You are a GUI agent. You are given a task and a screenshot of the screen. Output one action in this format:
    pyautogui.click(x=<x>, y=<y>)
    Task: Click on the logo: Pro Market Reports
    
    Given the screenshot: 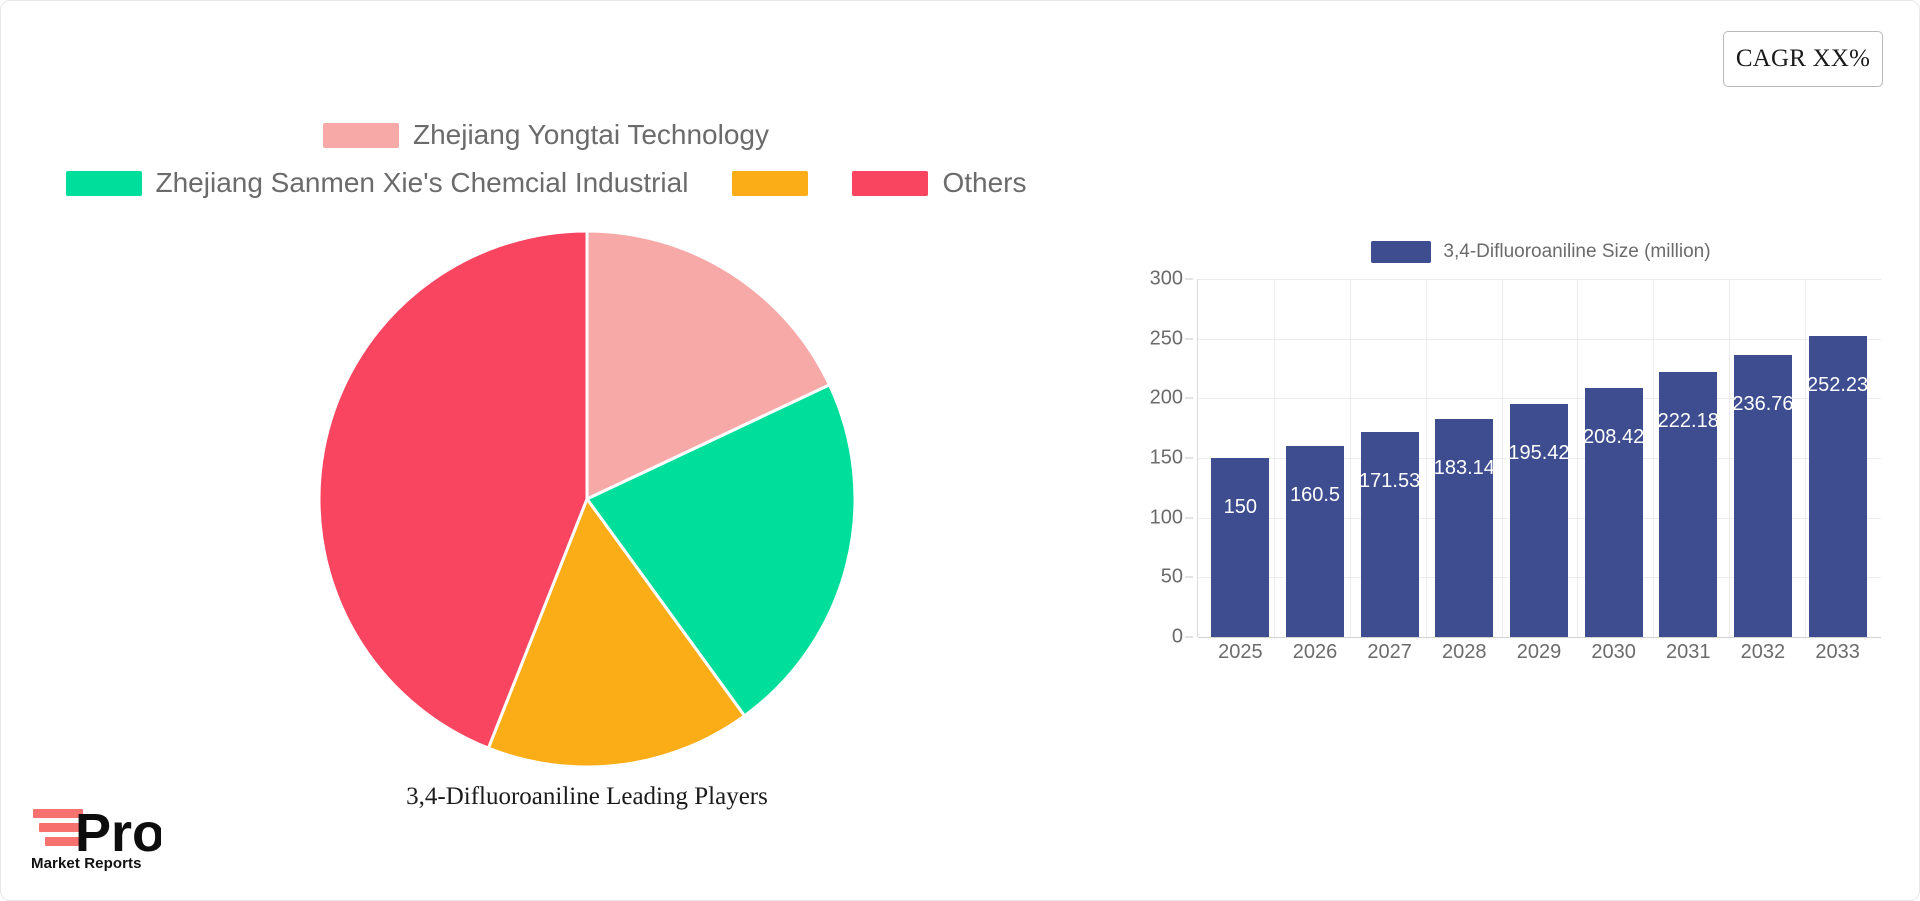 What is the action you would take?
    pyautogui.click(x=96, y=838)
    